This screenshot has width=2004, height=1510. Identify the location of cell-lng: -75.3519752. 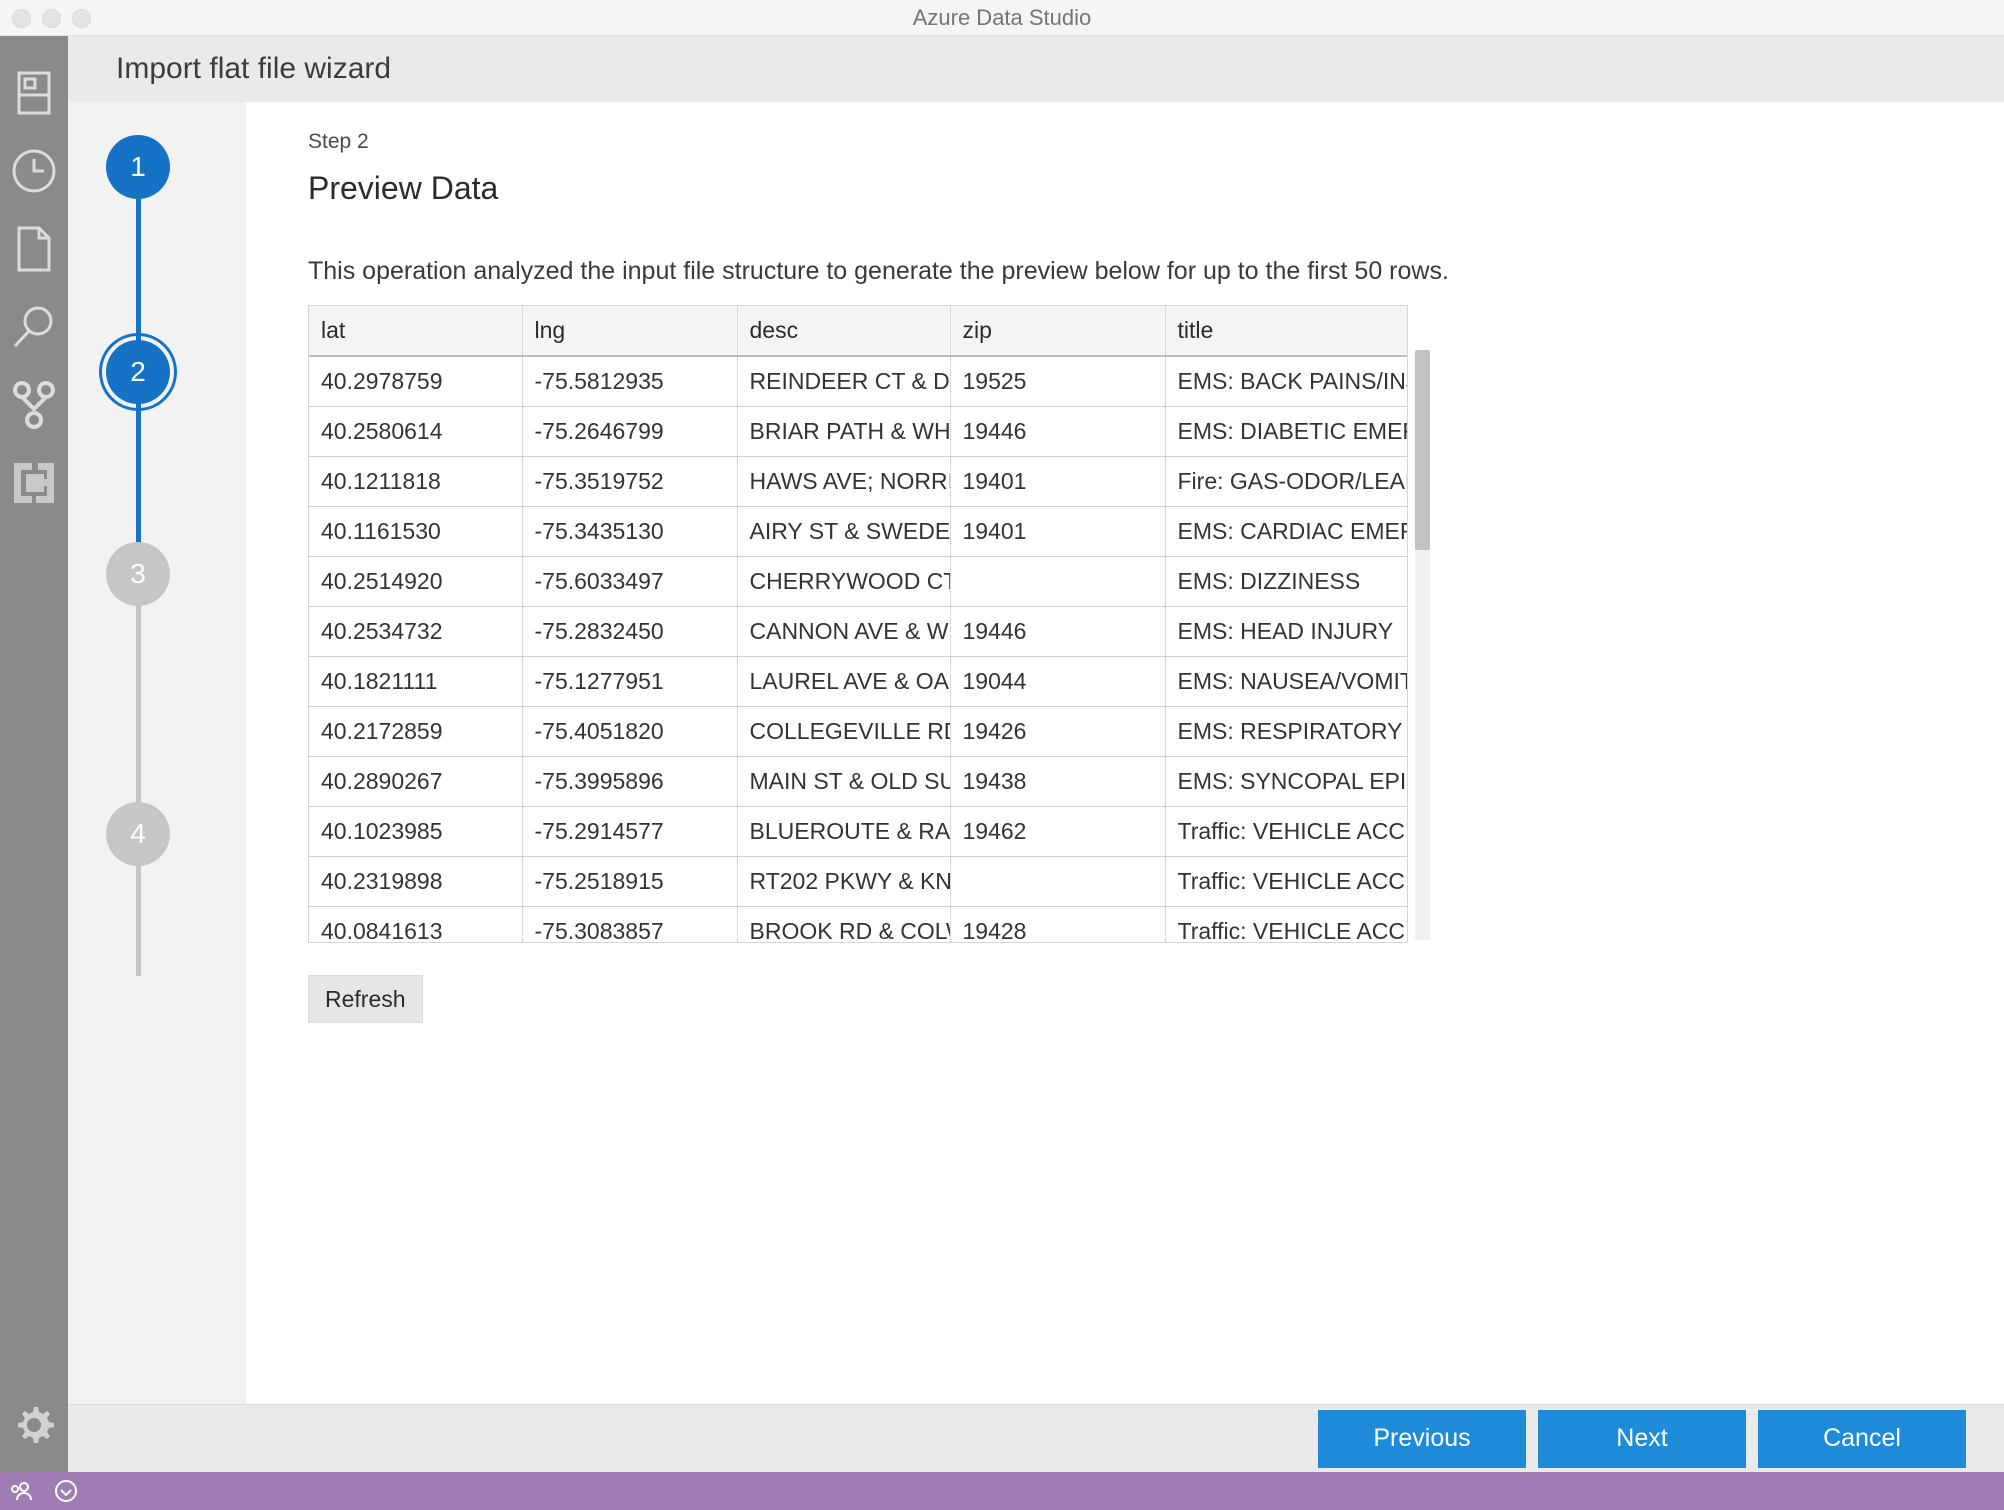
(630, 481).